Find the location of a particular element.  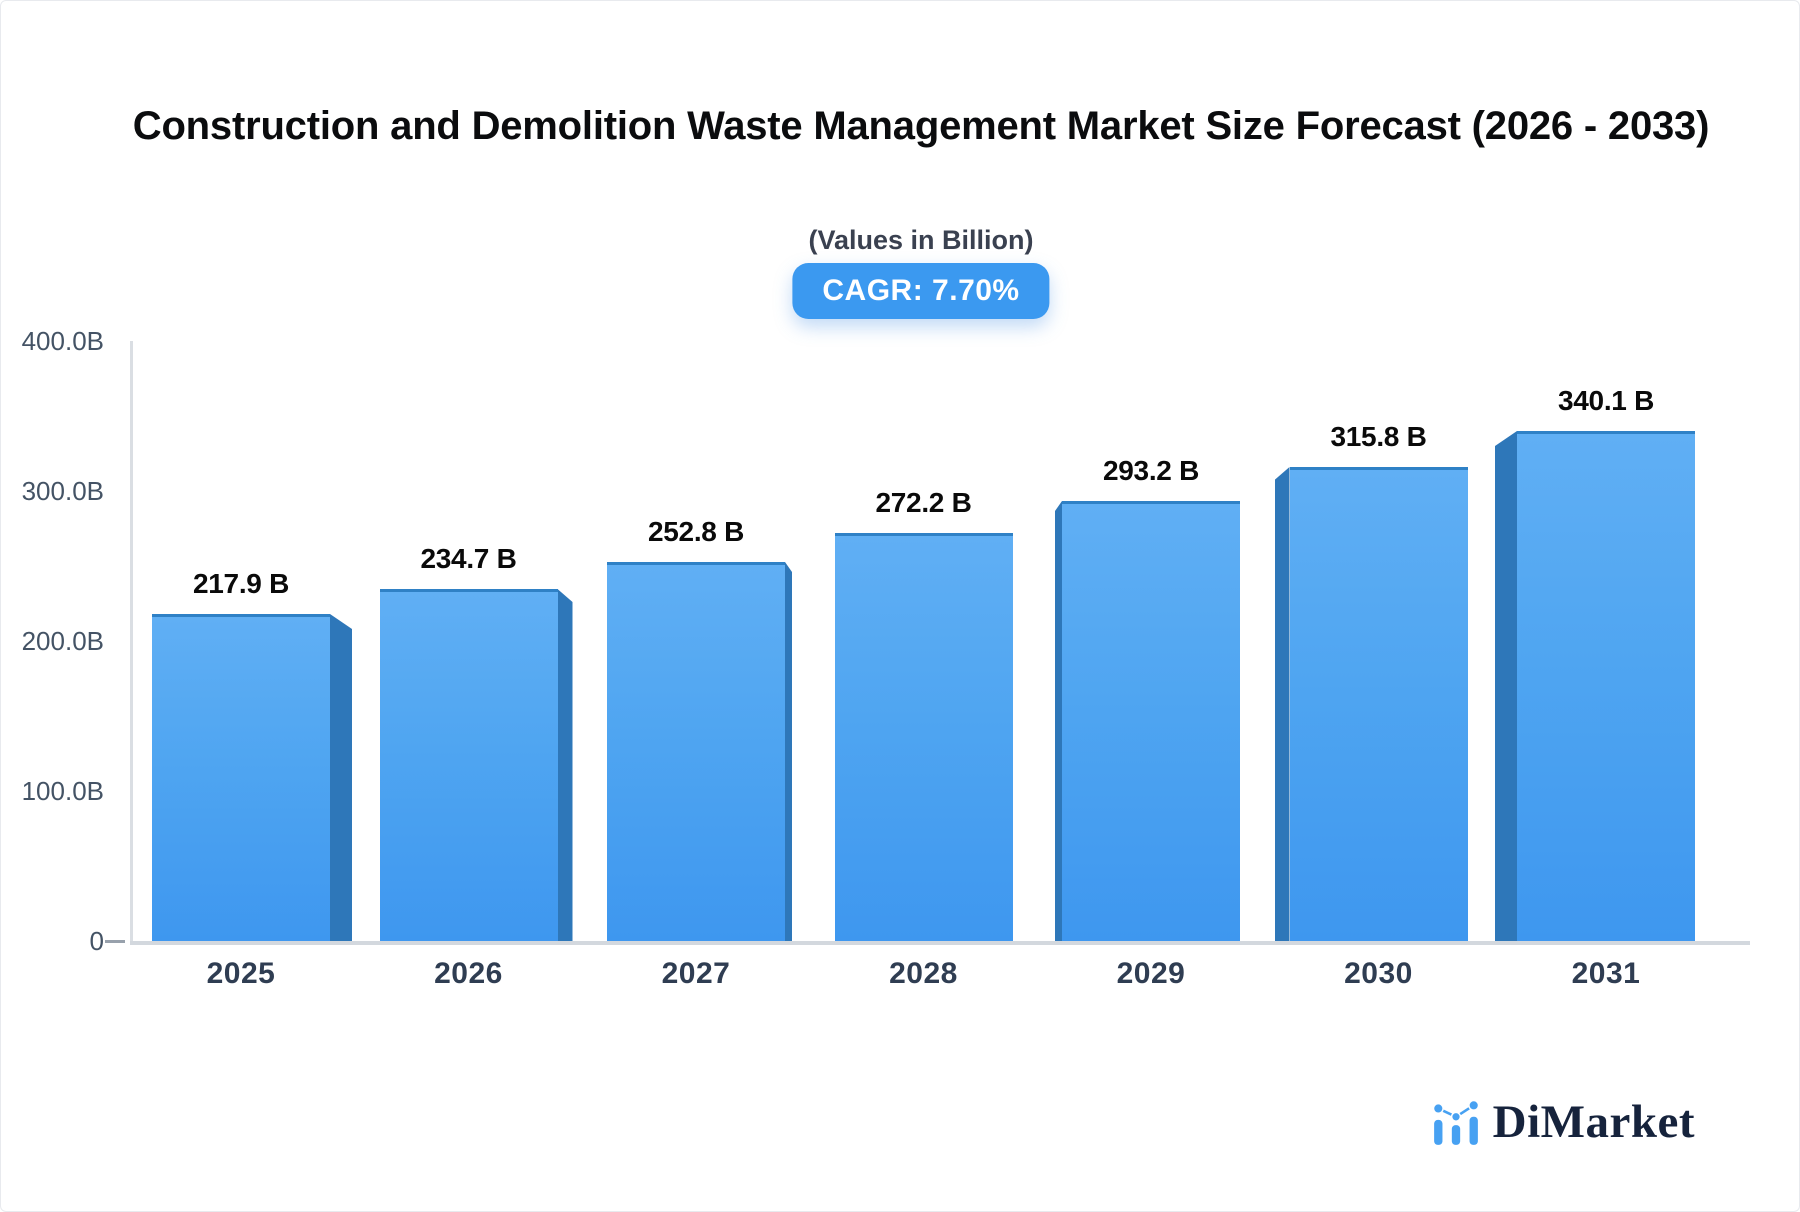

x-axis-label: 2030 is located at coordinates (1378, 973).